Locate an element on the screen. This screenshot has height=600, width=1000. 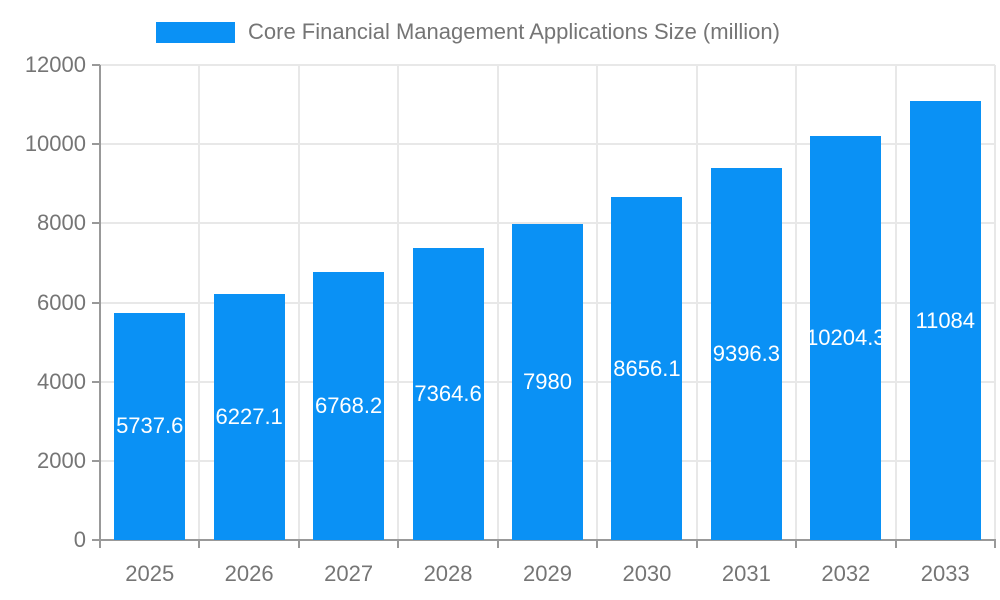
y-axis-label: 12000 is located at coordinates (55, 64).